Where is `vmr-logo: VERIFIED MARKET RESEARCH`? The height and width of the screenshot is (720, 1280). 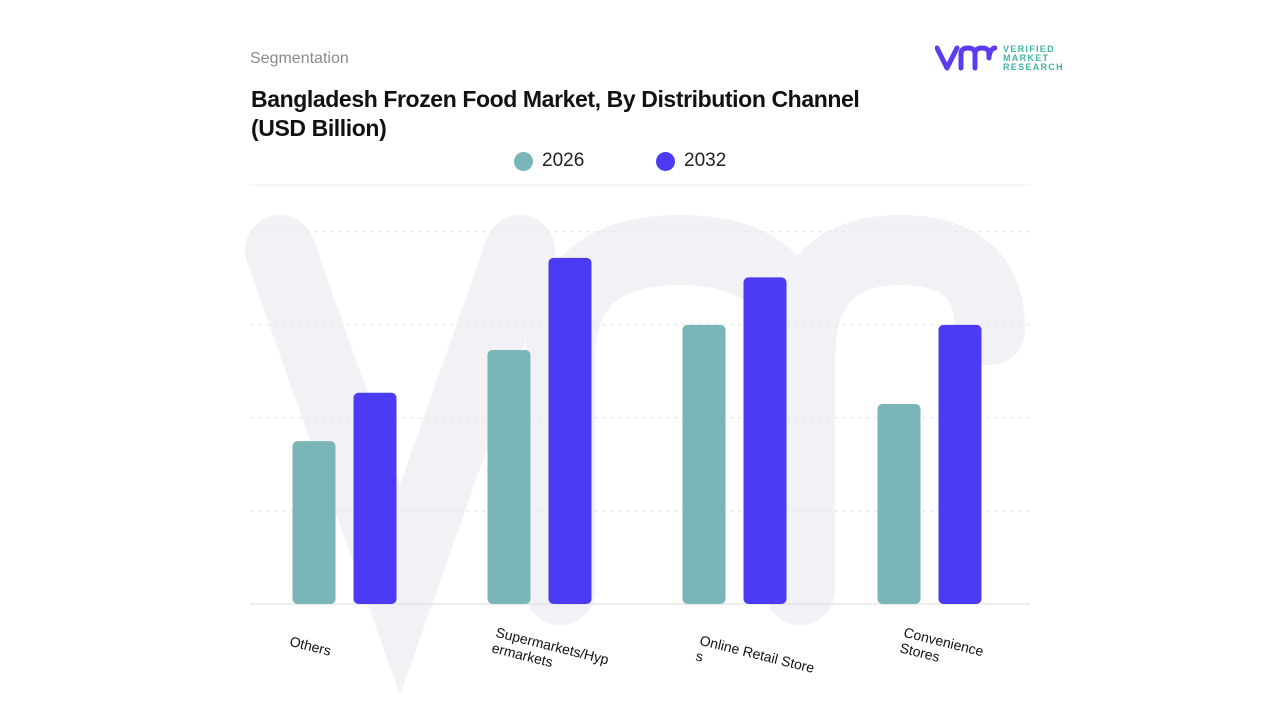 vmr-logo: VERIFIED MARKET RESEARCH is located at coordinates (999, 58).